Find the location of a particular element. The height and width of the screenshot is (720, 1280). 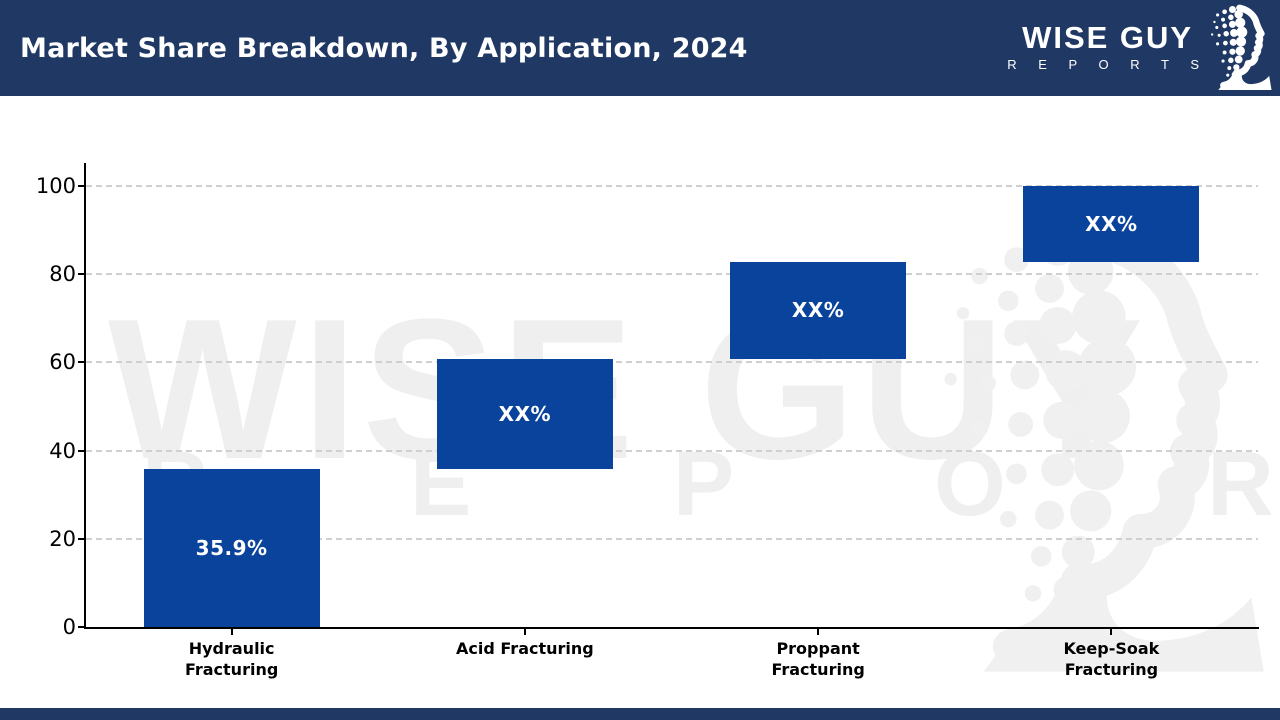

y-tick-label: 20 is located at coordinates (62, 538).